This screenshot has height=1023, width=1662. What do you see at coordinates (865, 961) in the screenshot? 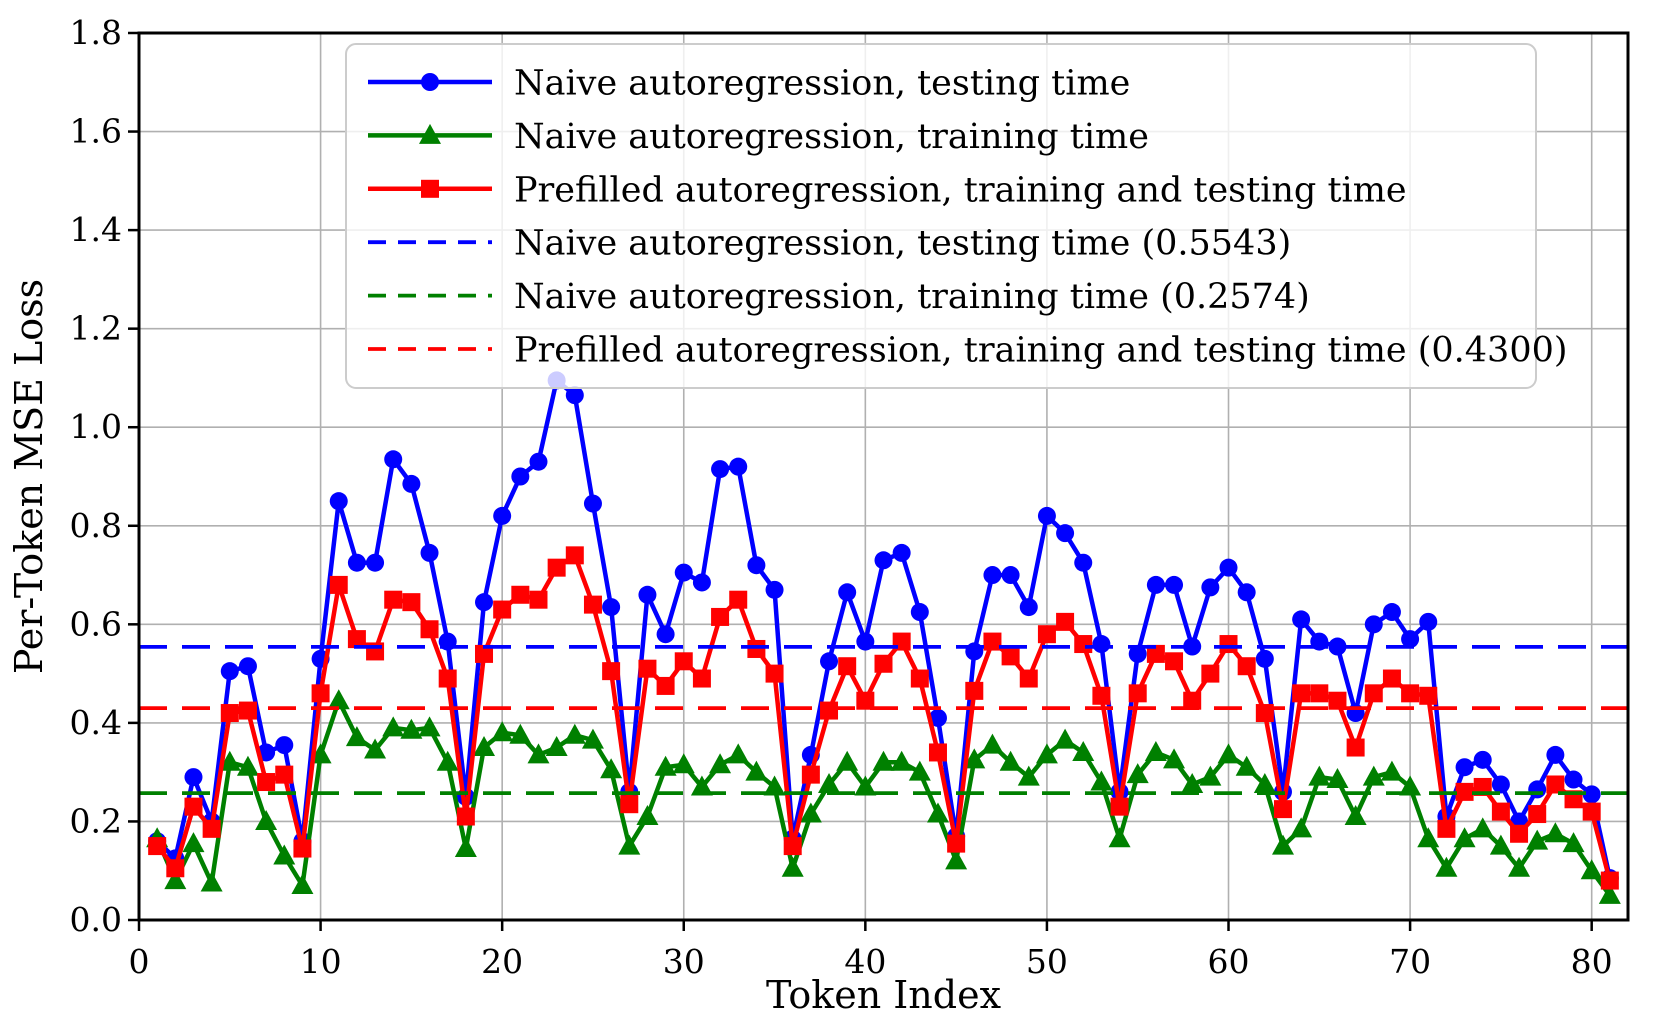
I see `x-tick-label: 40` at bounding box center [865, 961].